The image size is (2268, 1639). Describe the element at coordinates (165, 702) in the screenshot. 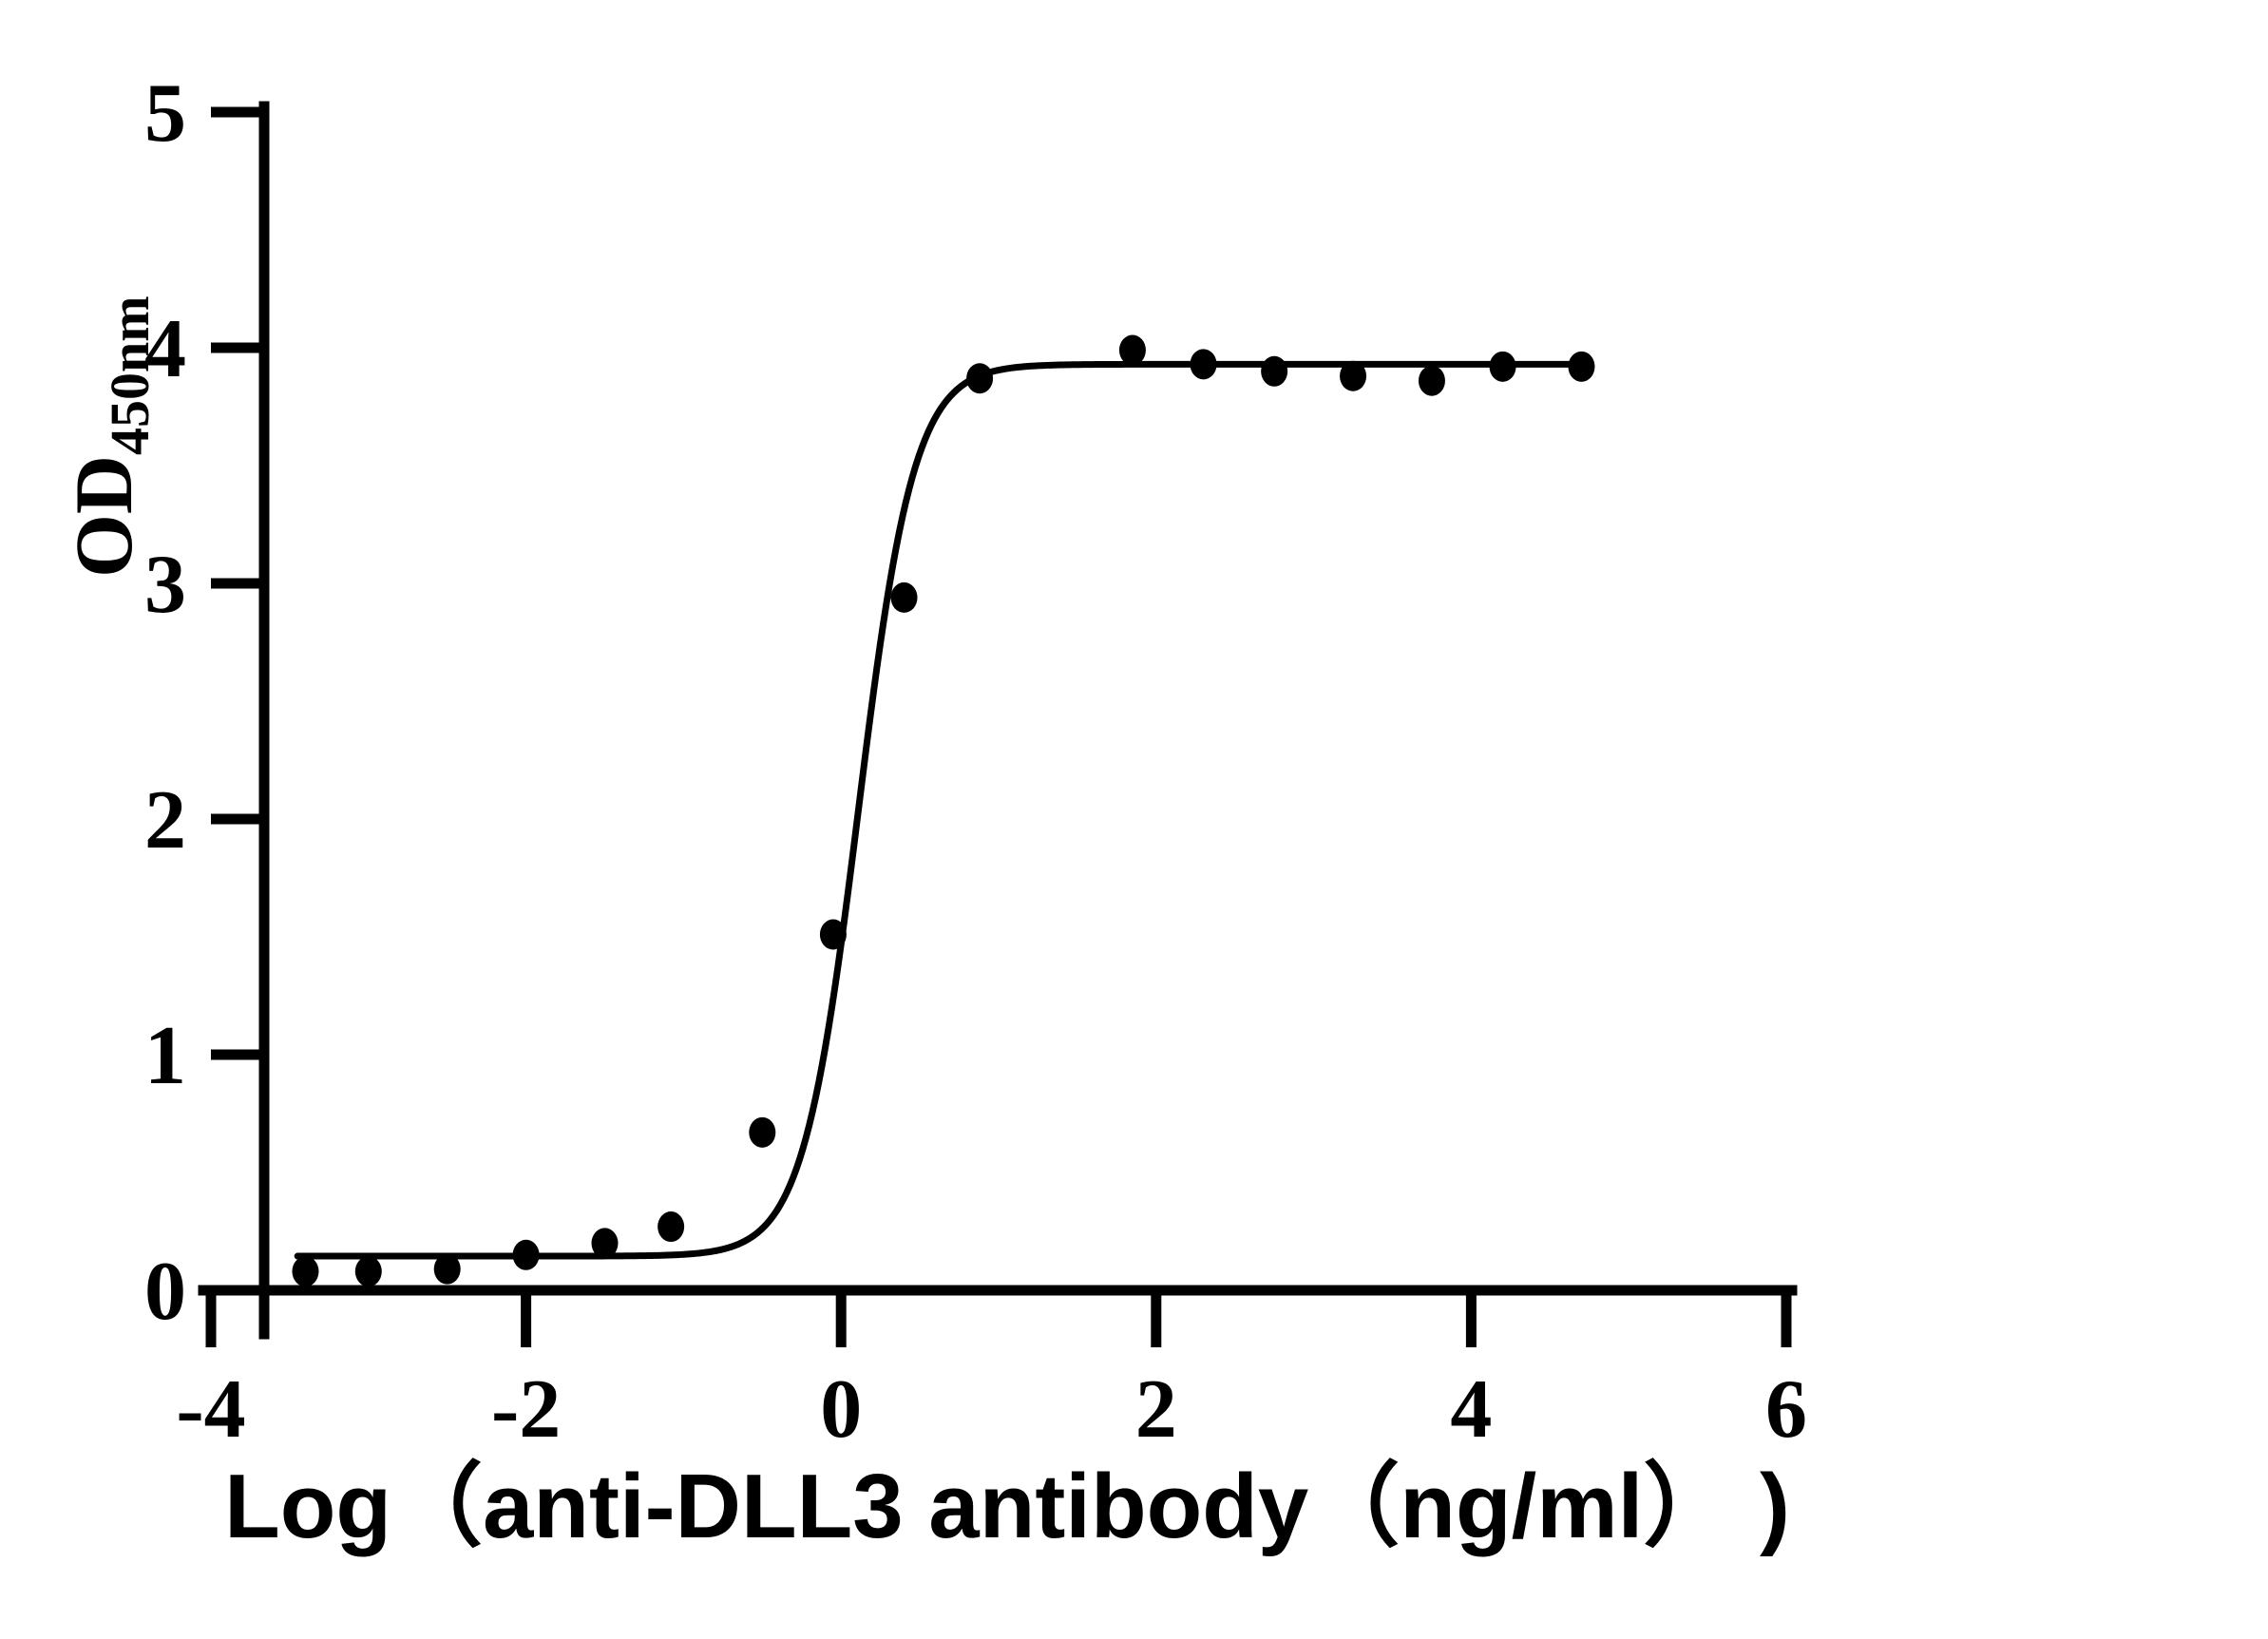

I see `y-tick-label-group: 0 1 2 3 4 5` at that location.